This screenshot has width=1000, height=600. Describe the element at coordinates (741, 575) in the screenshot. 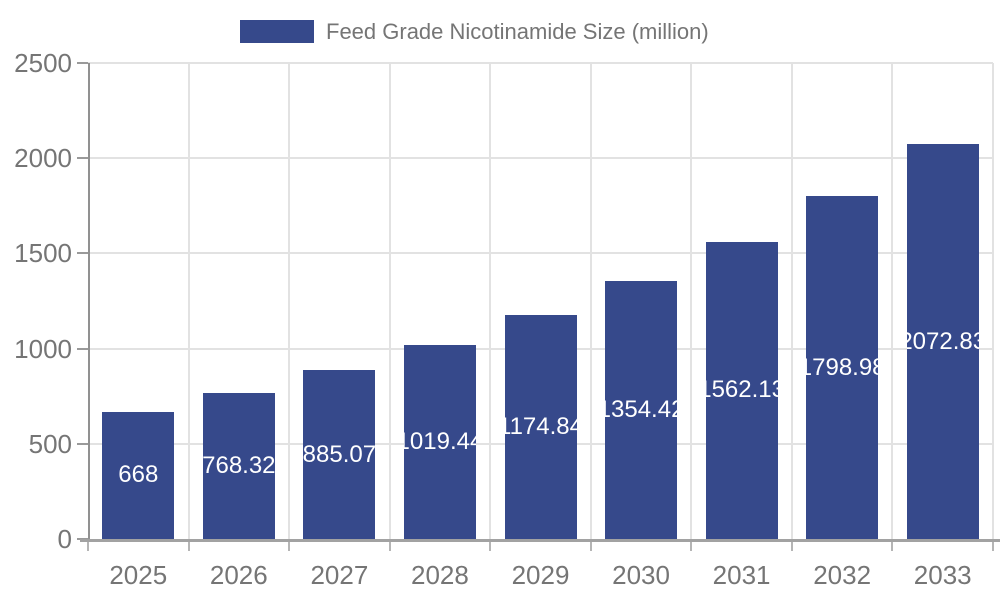

I see `x-tick-label: 2031` at that location.